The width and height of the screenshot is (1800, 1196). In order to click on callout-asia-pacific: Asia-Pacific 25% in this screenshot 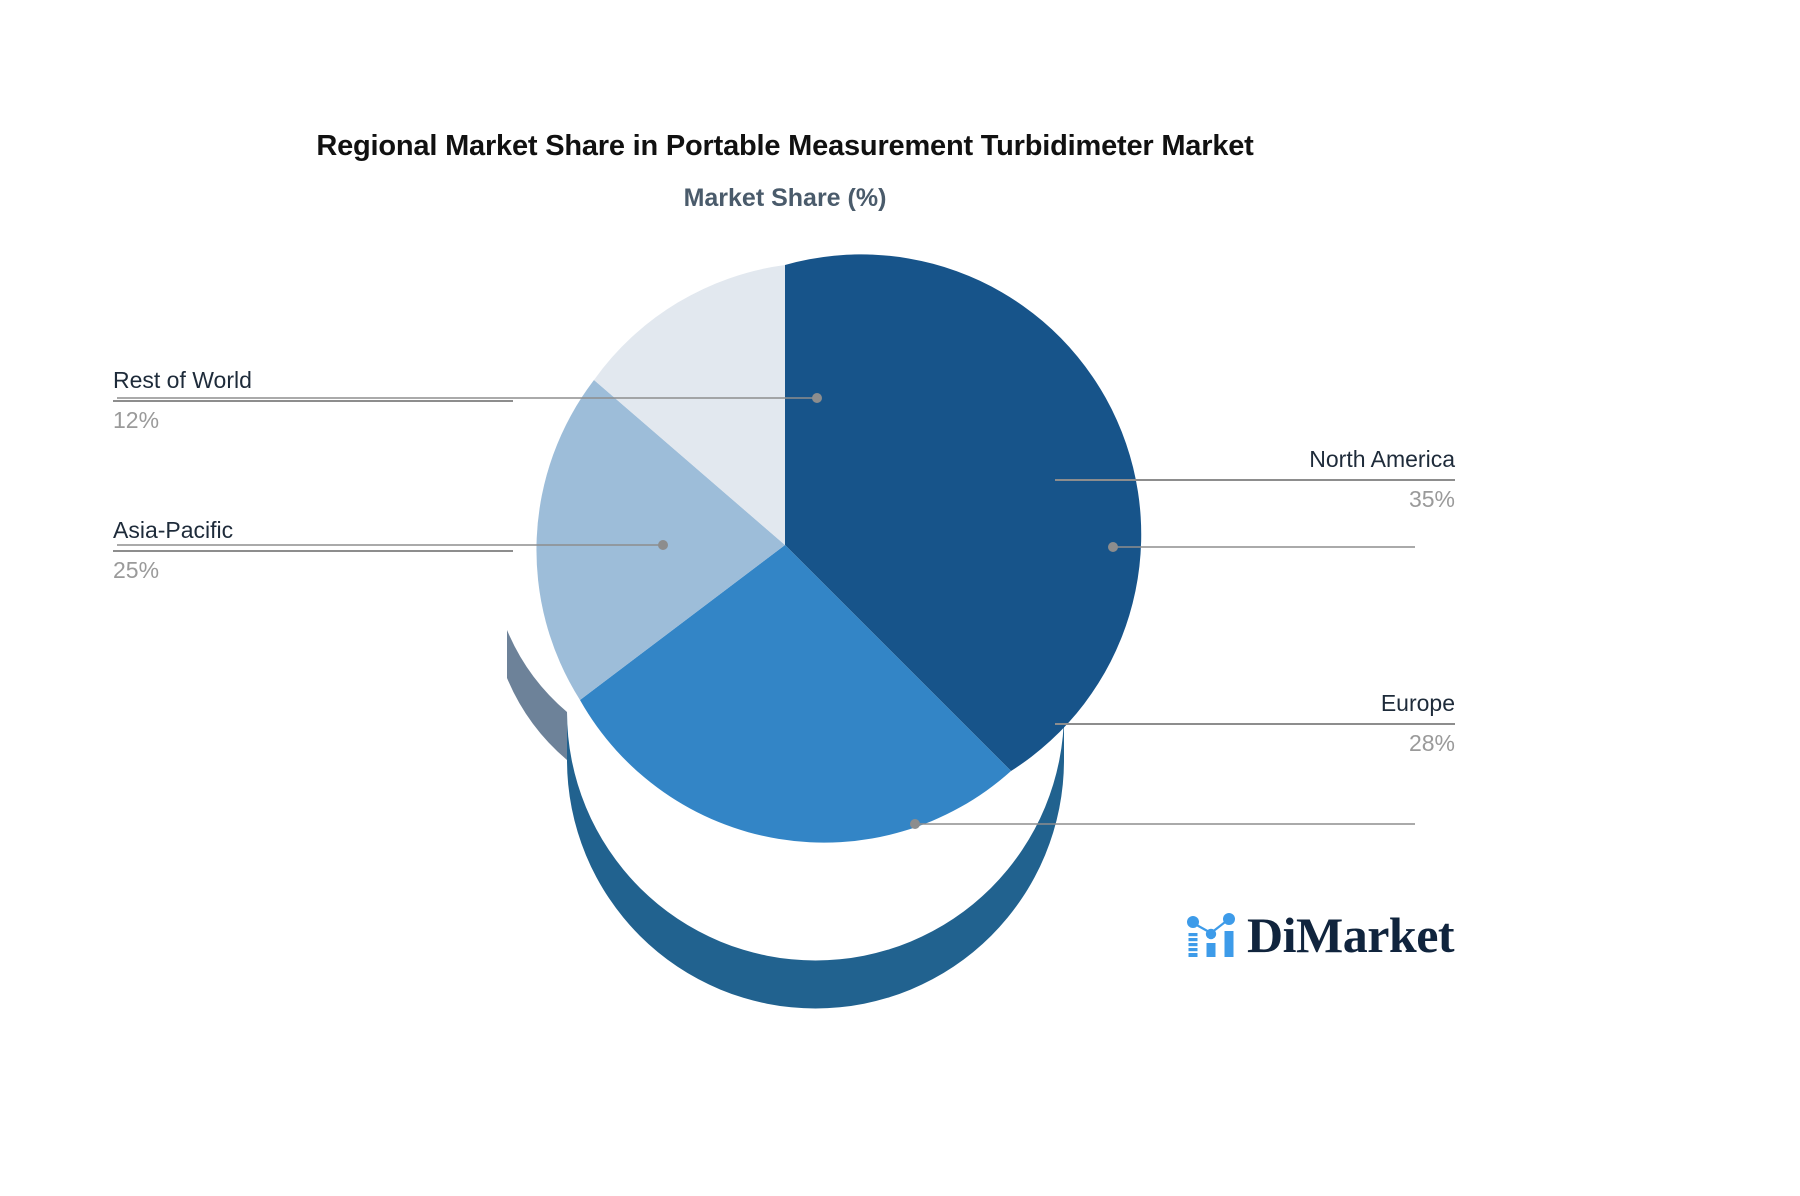, I will do `click(313, 550)`.